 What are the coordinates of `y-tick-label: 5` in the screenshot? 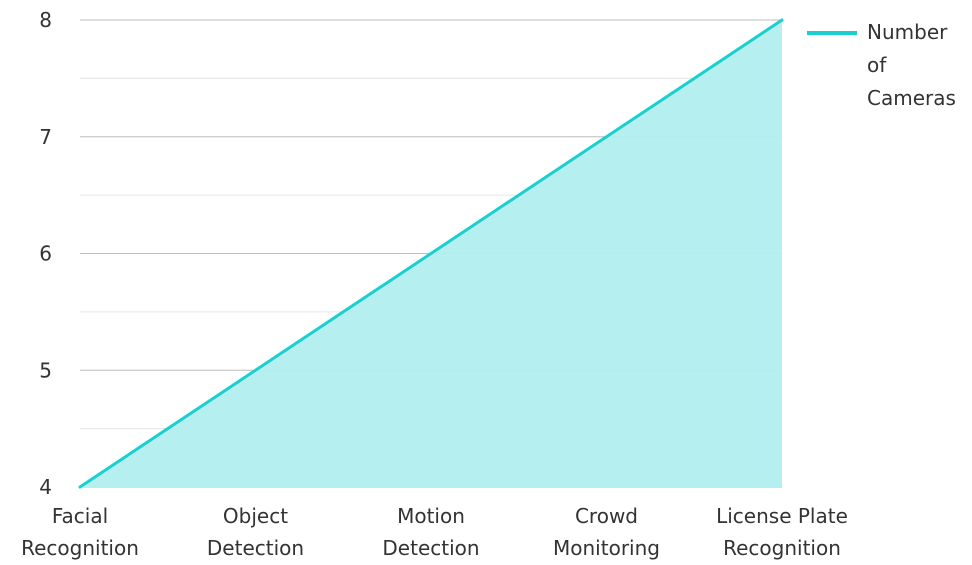 It's located at (45, 370).